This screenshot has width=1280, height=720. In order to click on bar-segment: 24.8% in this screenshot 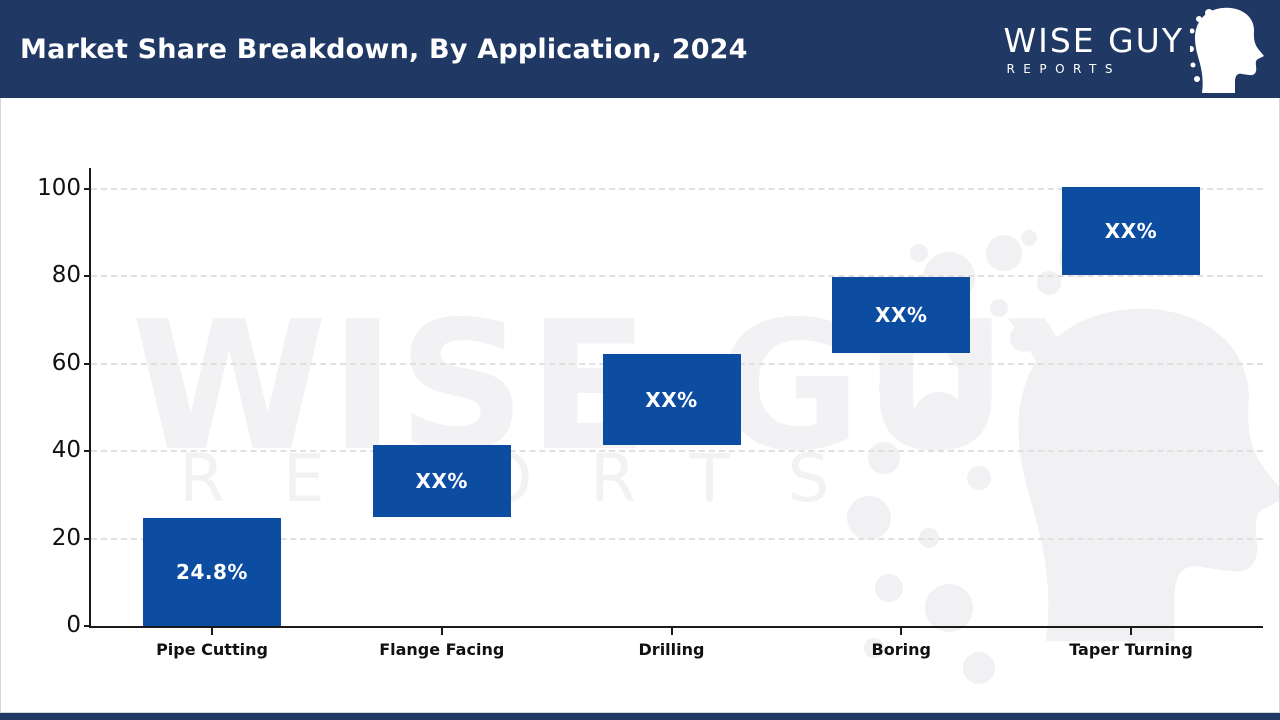, I will do `click(212, 571)`.